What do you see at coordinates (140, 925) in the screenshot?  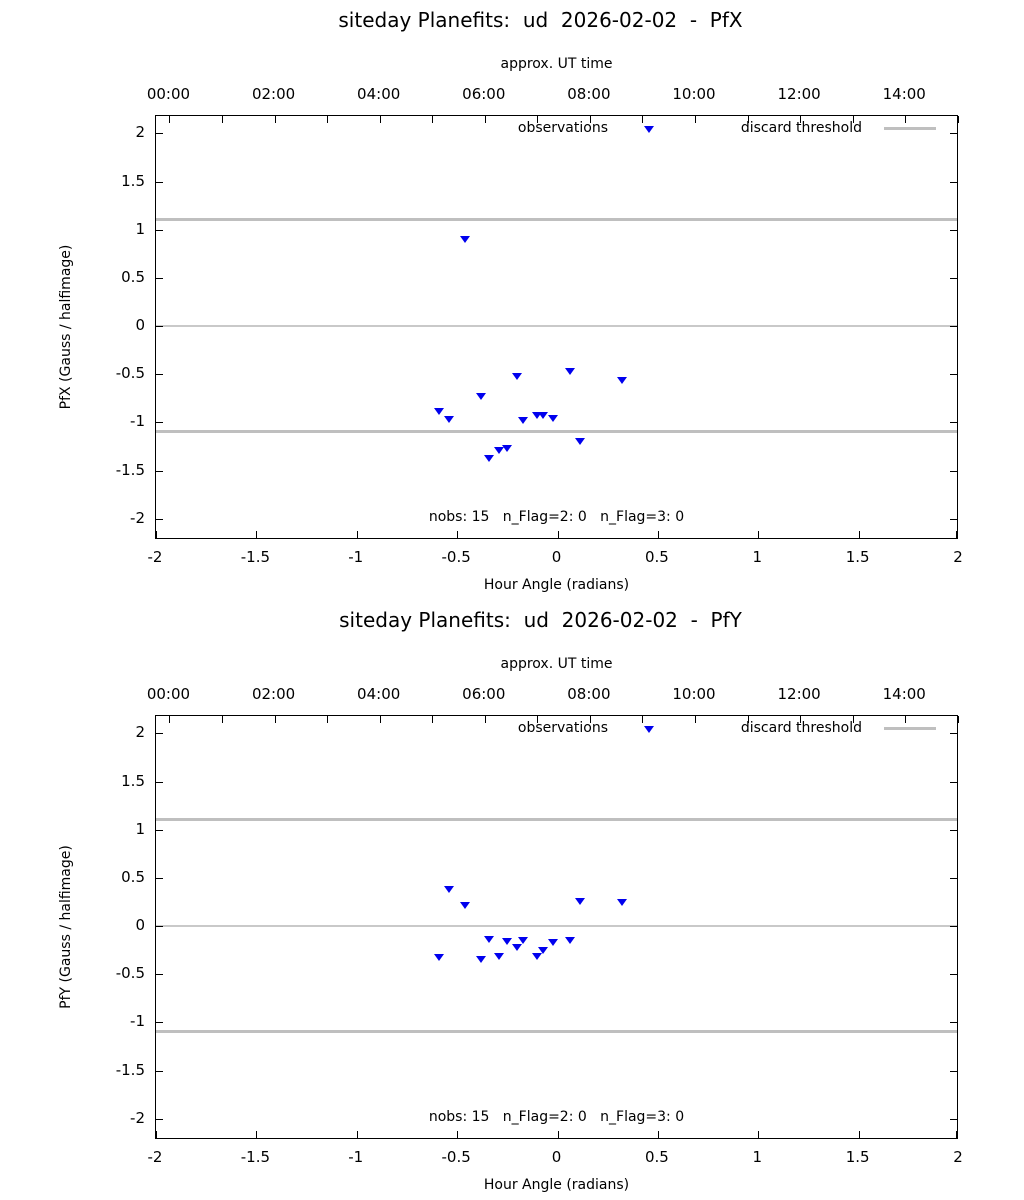 I see `y-tick-label: 0` at bounding box center [140, 925].